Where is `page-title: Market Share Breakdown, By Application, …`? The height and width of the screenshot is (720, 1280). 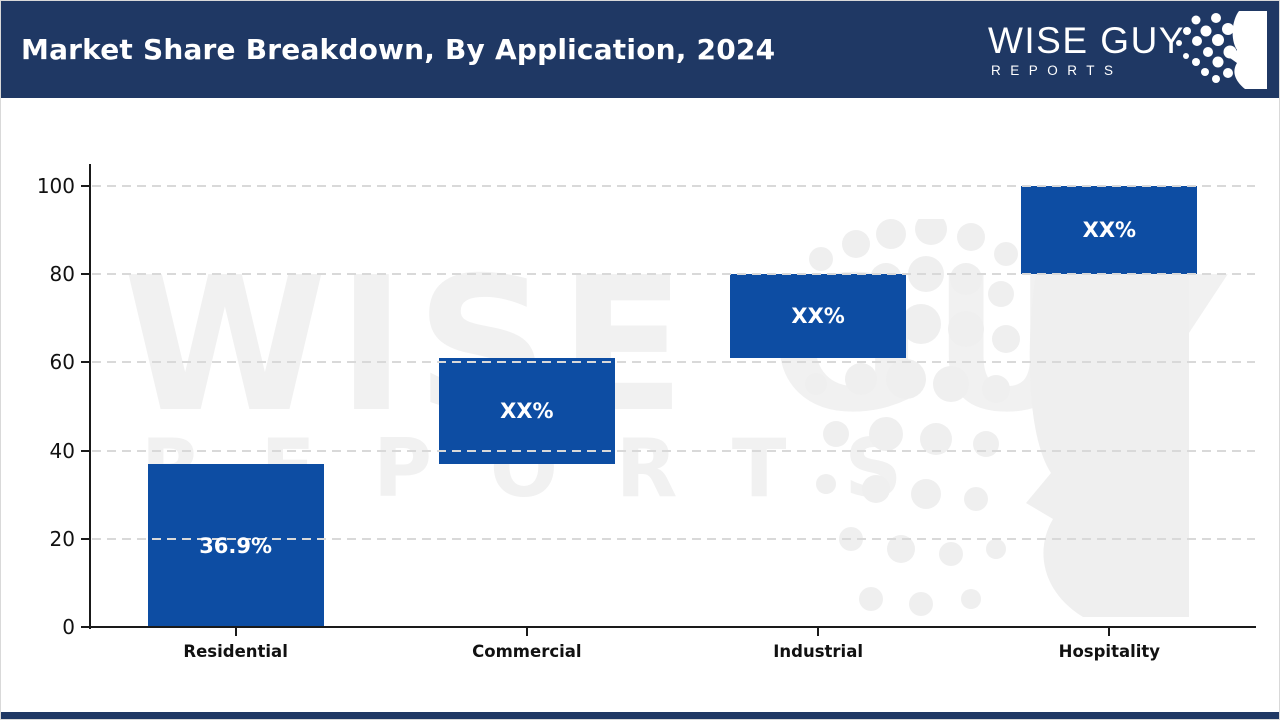
page-title: Market Share Breakdown, By Application, … is located at coordinates (398, 49).